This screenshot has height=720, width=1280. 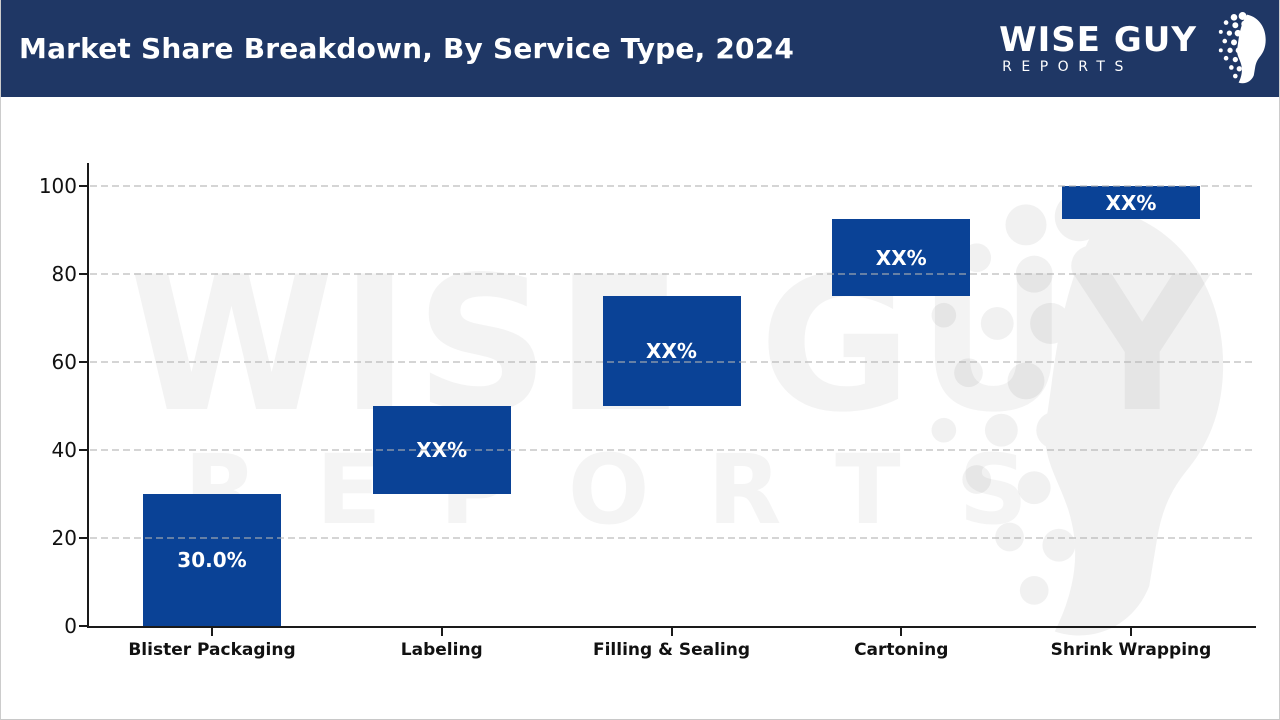 I want to click on y-tick-label: 0, so click(x=70, y=626).